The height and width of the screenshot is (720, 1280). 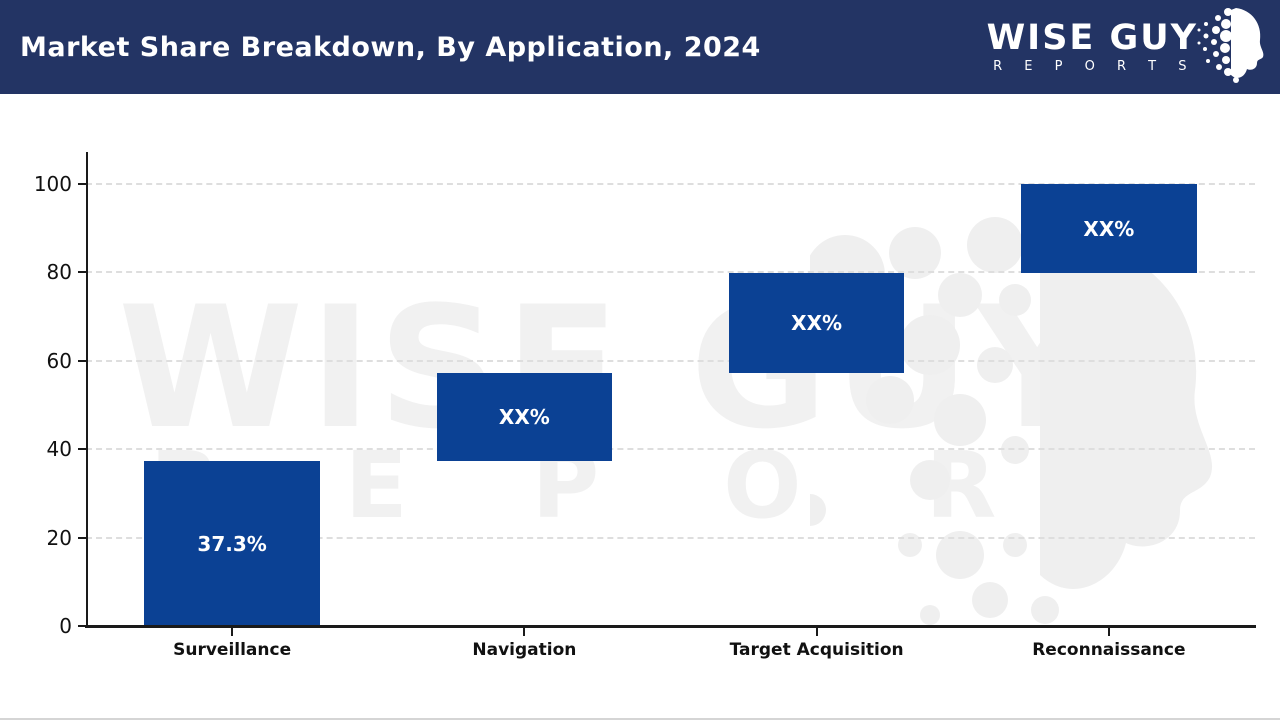 I want to click on y-axis-line, so click(x=87, y=389).